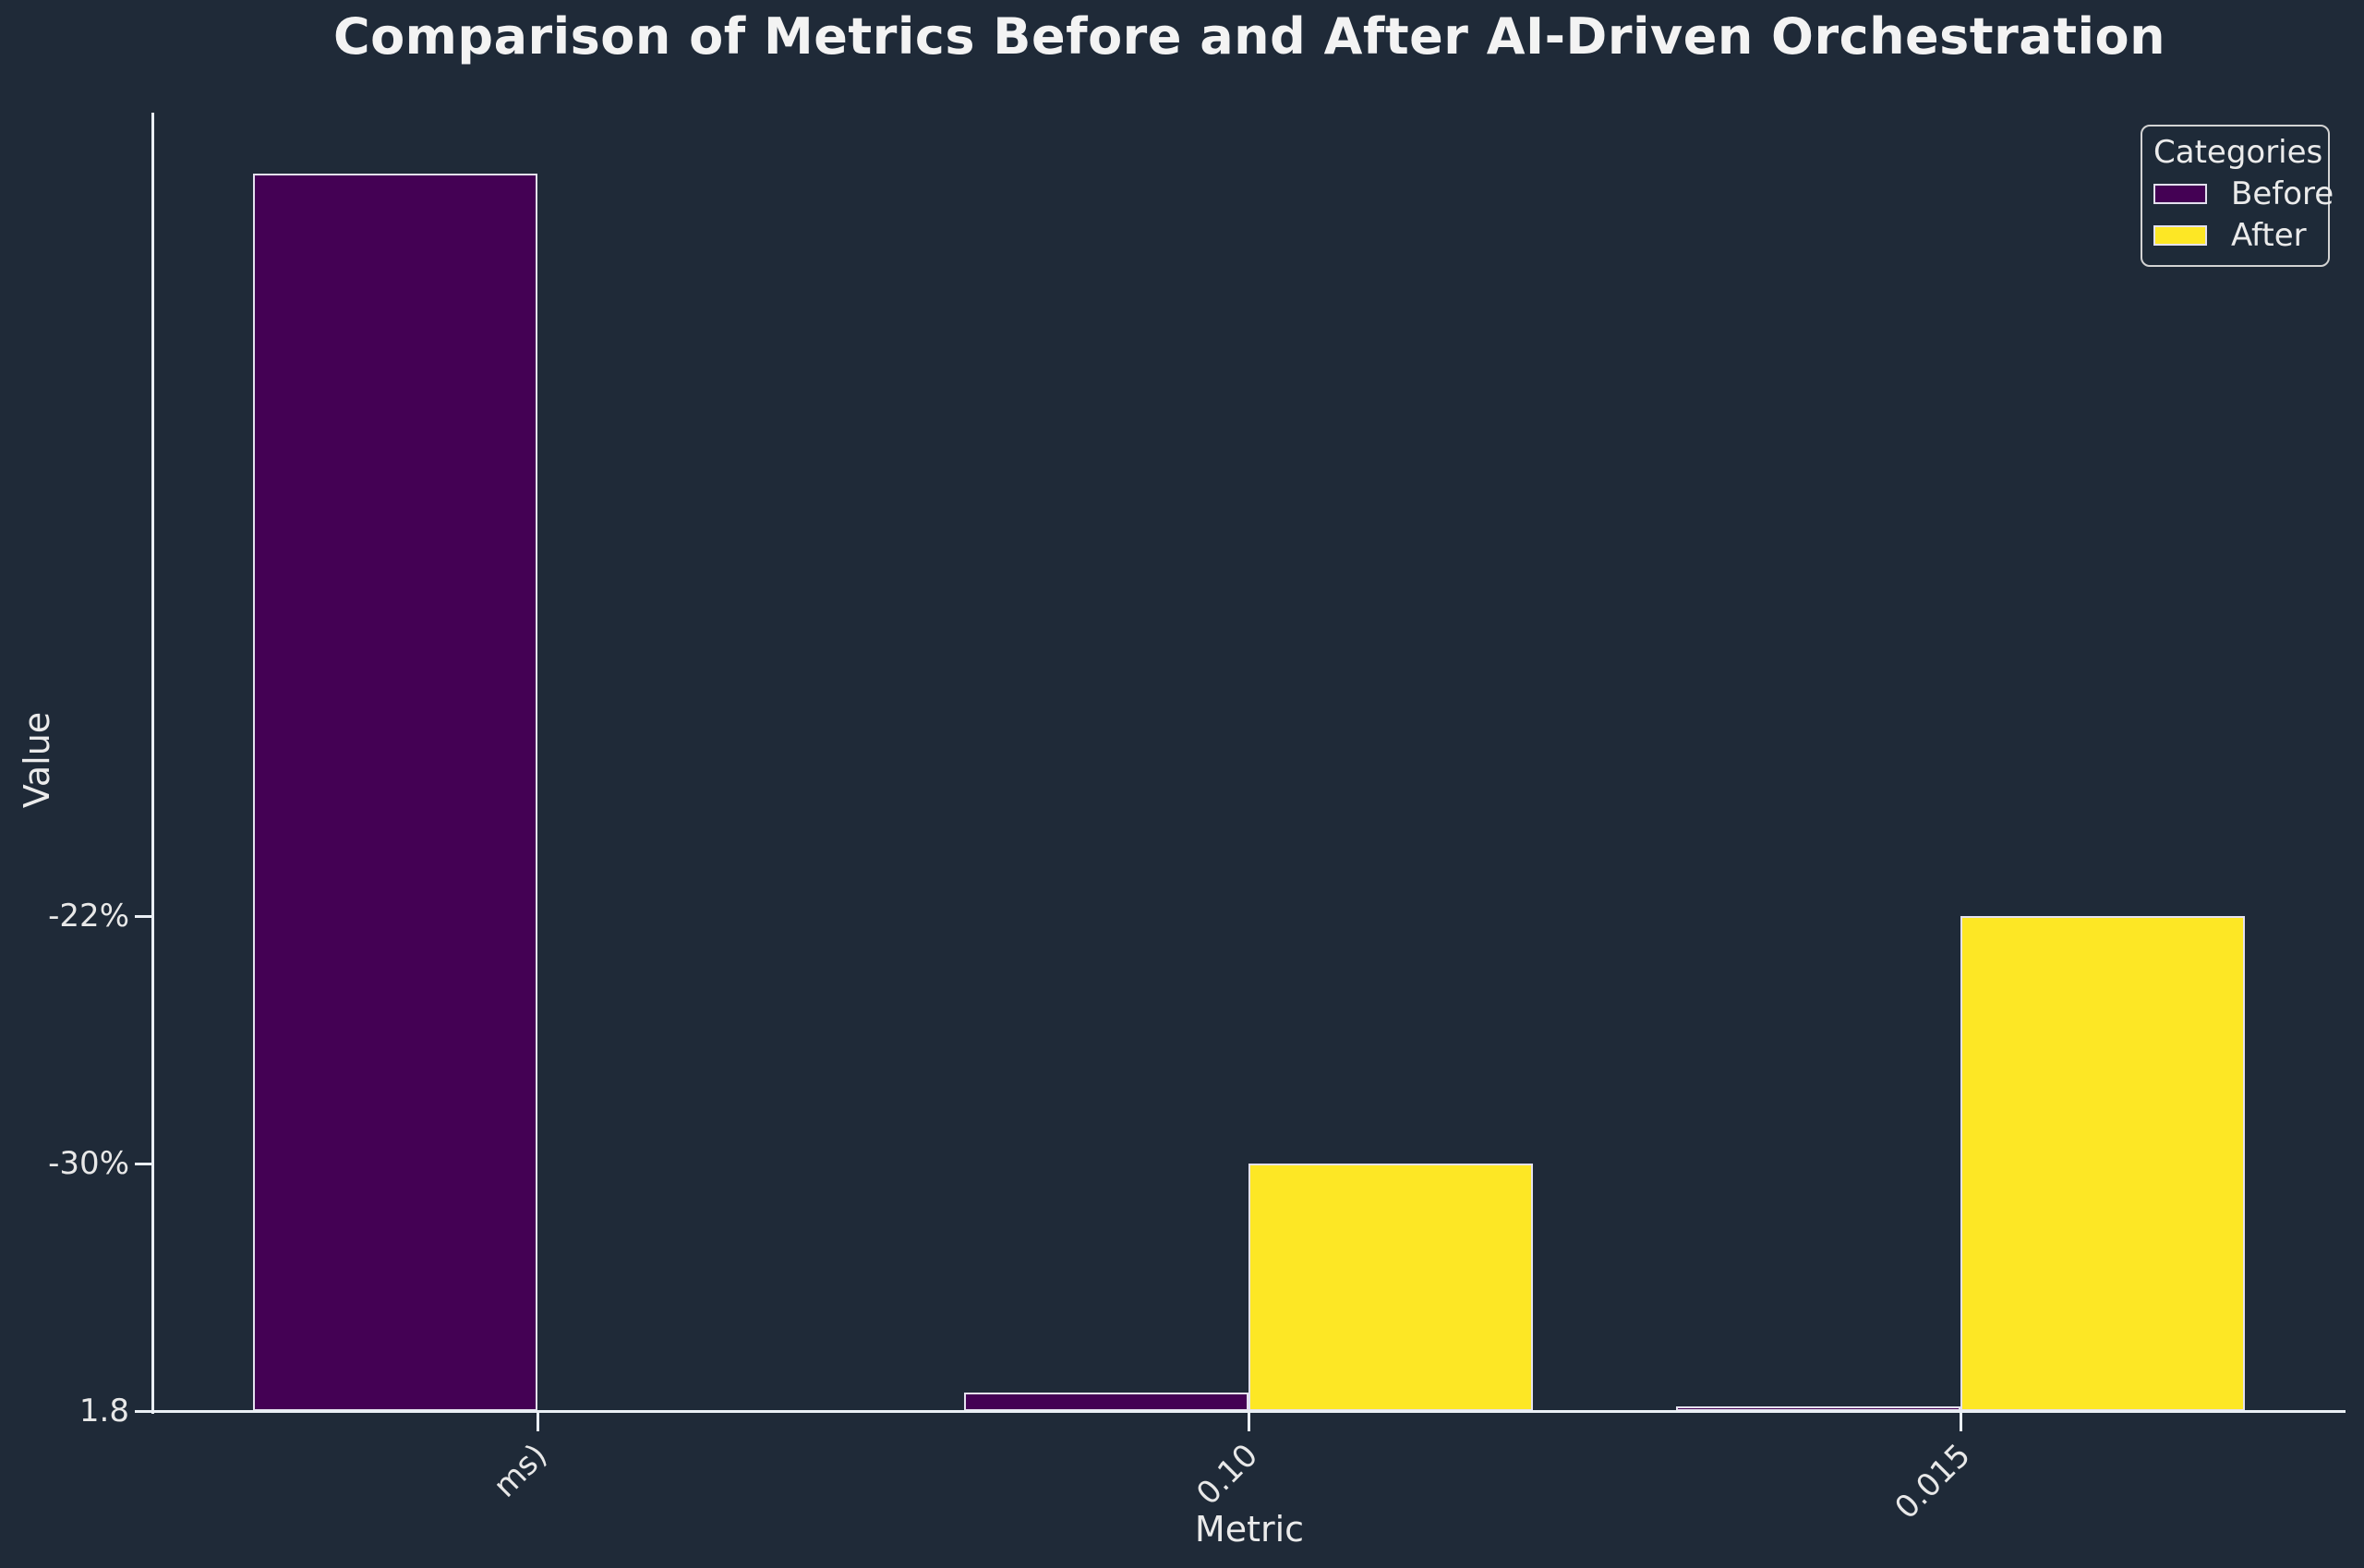 Image resolution: width=2364 pixels, height=1568 pixels. I want to click on legend-swatch-after, so click(2180, 235).